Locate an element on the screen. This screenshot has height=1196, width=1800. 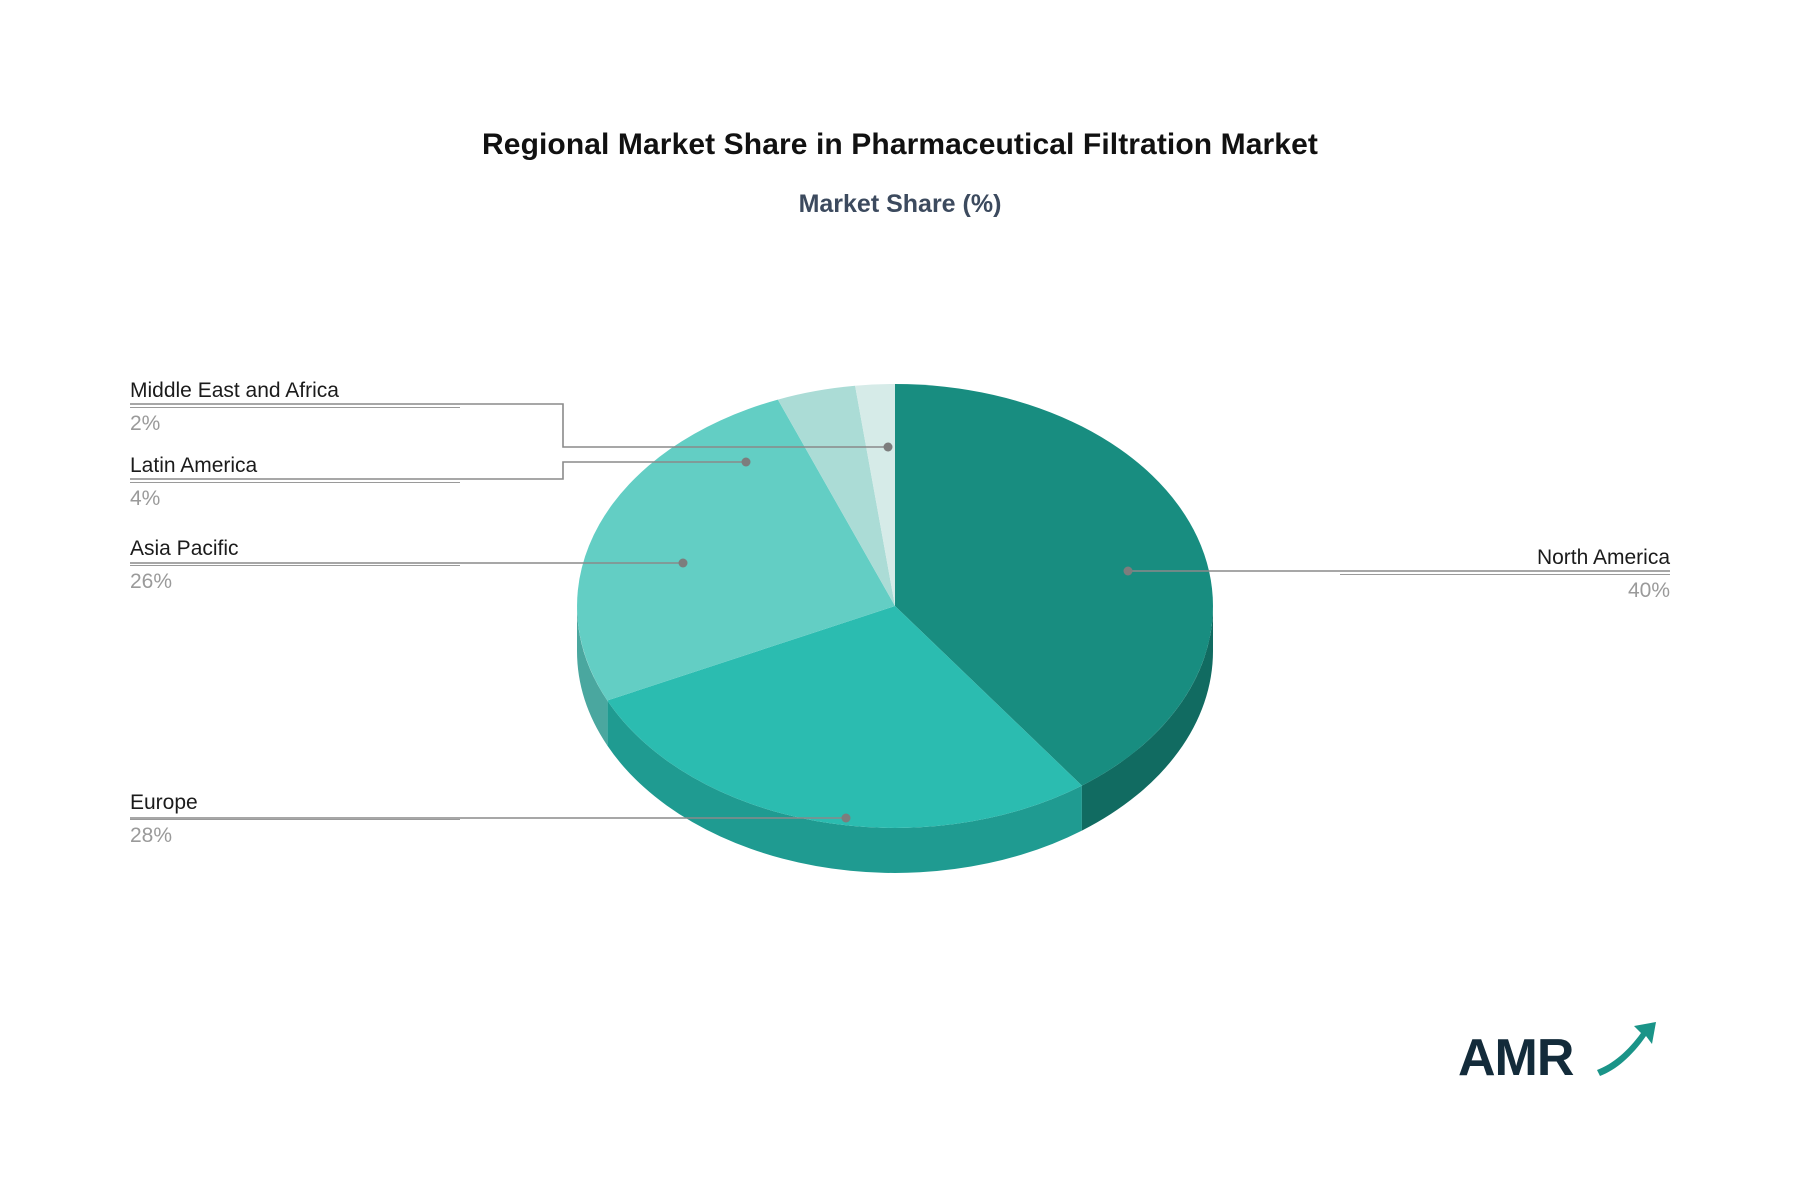
growth-arrow-icon is located at coordinates (1626, 1049).